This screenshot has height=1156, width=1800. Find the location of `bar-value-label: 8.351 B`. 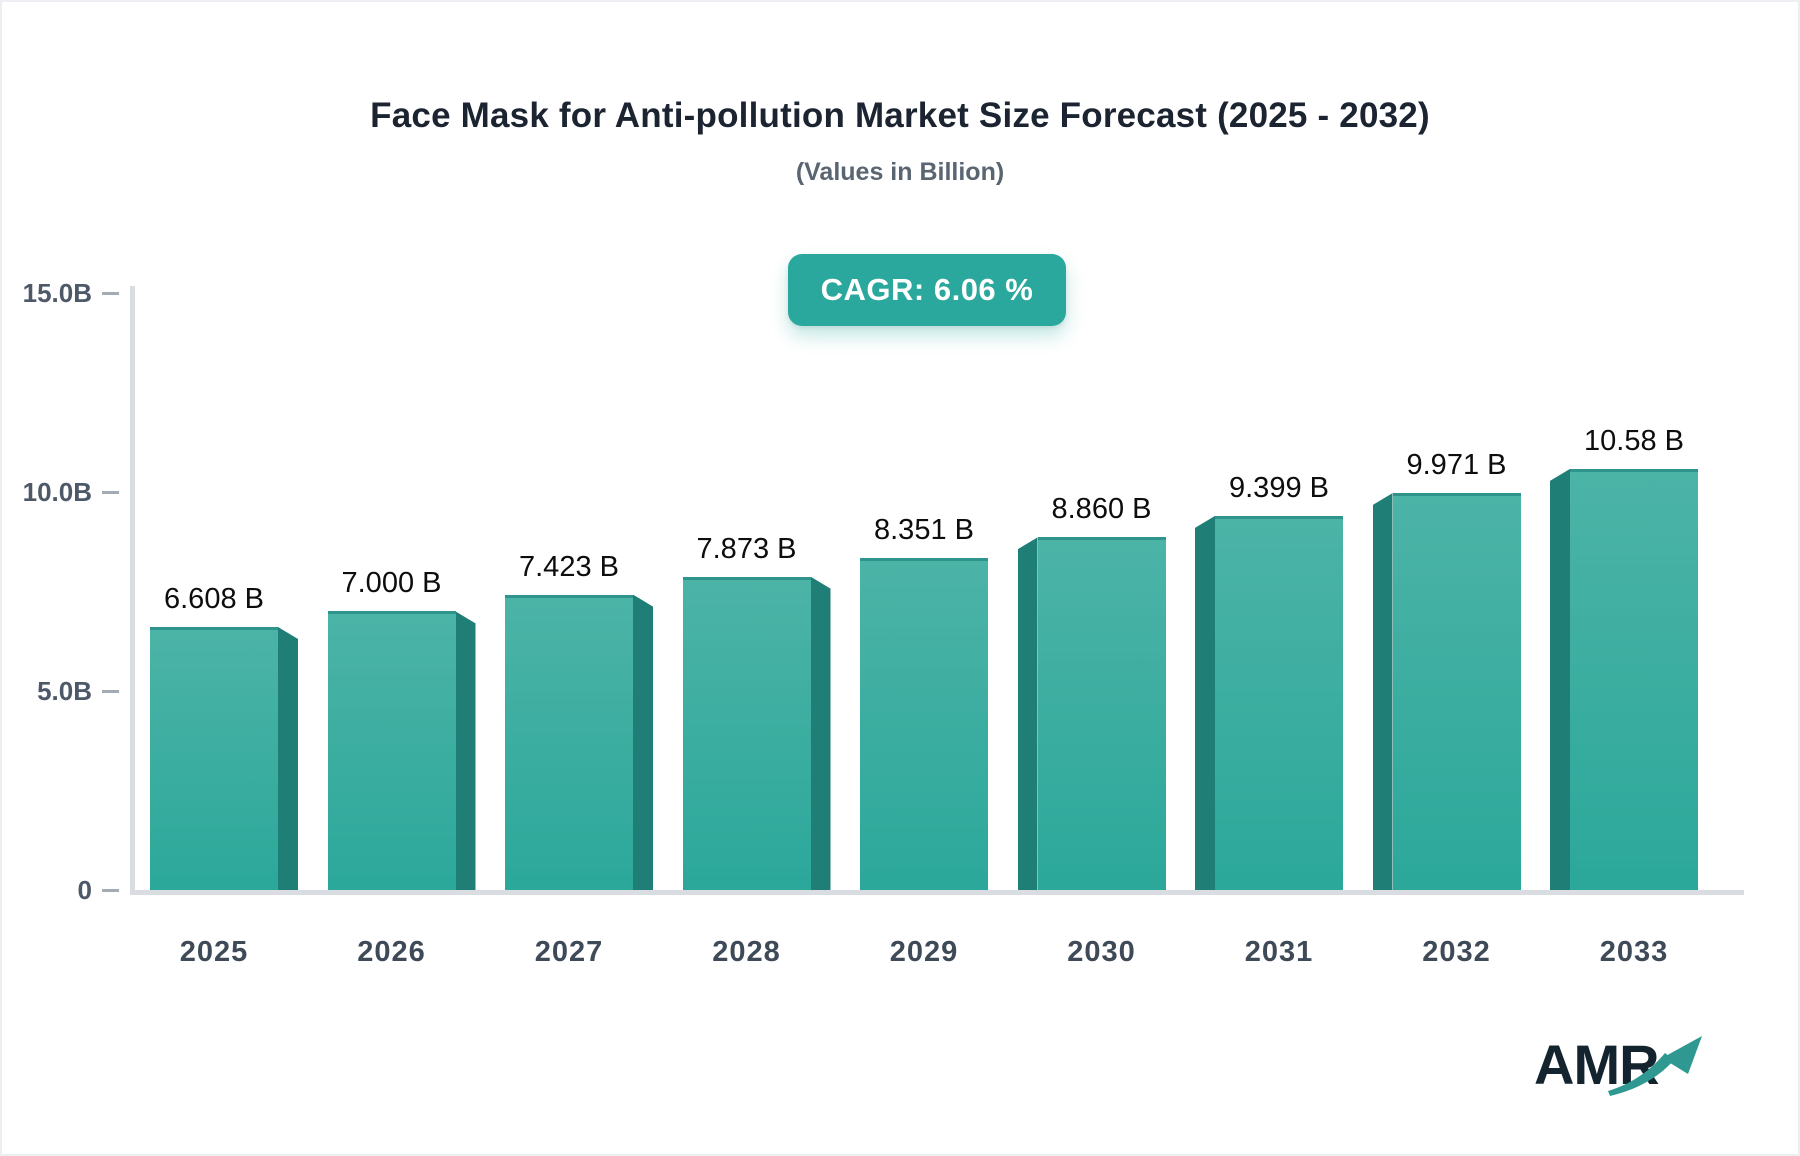

bar-value-label: 8.351 B is located at coordinates (924, 529).